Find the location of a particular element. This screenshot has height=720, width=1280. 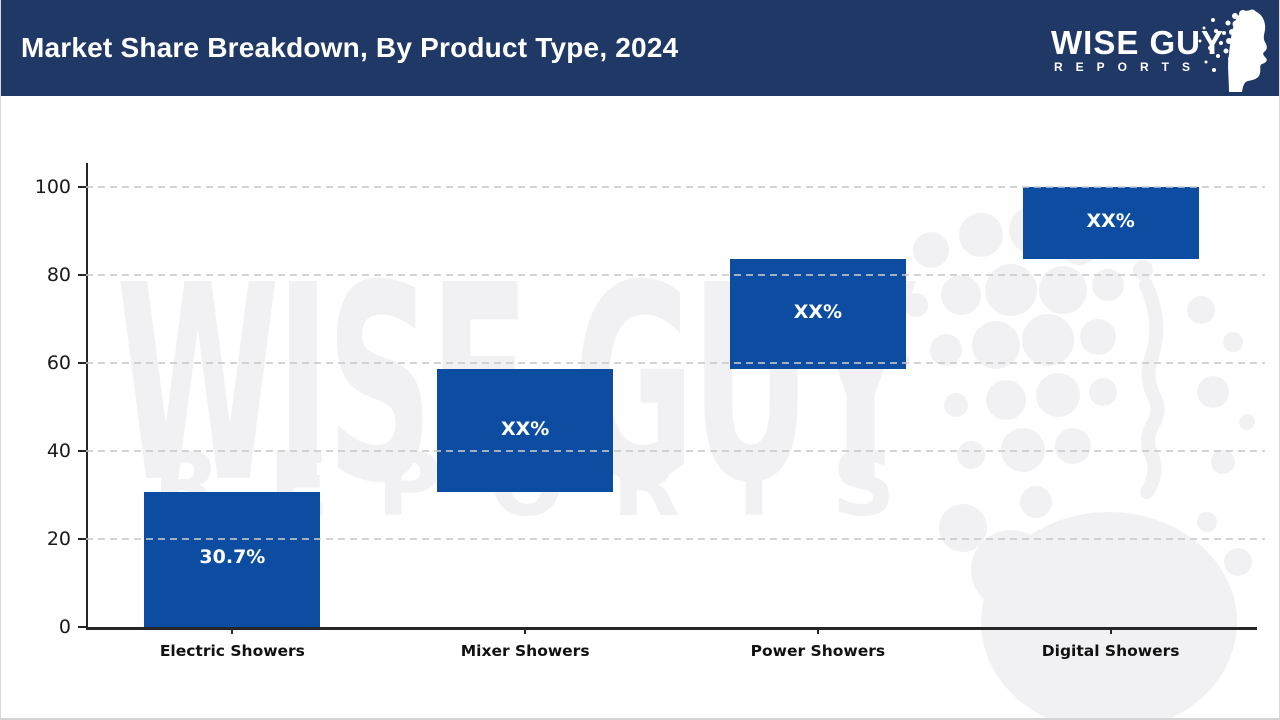

y-axis-line is located at coordinates (87, 396).